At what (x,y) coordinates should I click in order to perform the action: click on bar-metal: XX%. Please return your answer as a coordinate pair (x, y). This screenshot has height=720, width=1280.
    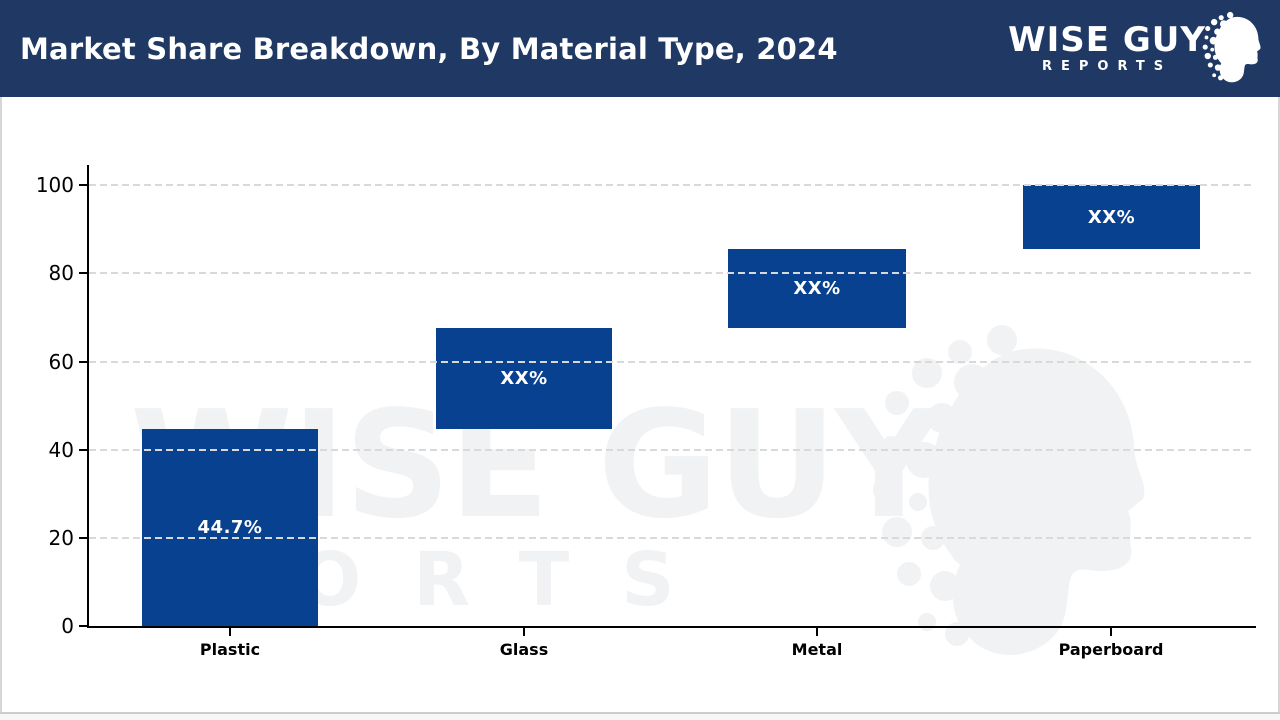
    Looking at the image, I should click on (817, 288).